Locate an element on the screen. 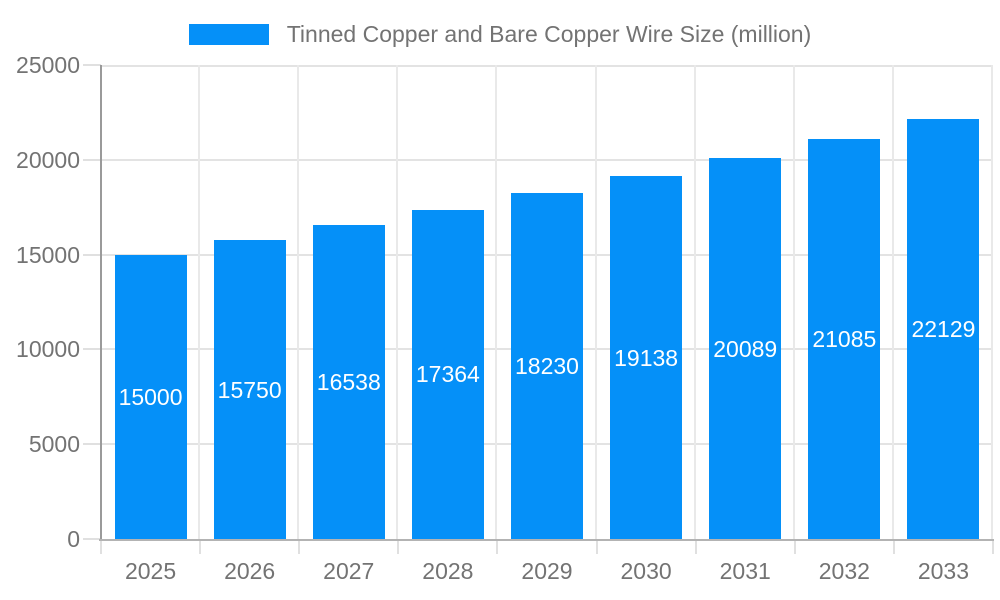 The width and height of the screenshot is (1000, 600). bar-value-label: 21085 is located at coordinates (844, 339).